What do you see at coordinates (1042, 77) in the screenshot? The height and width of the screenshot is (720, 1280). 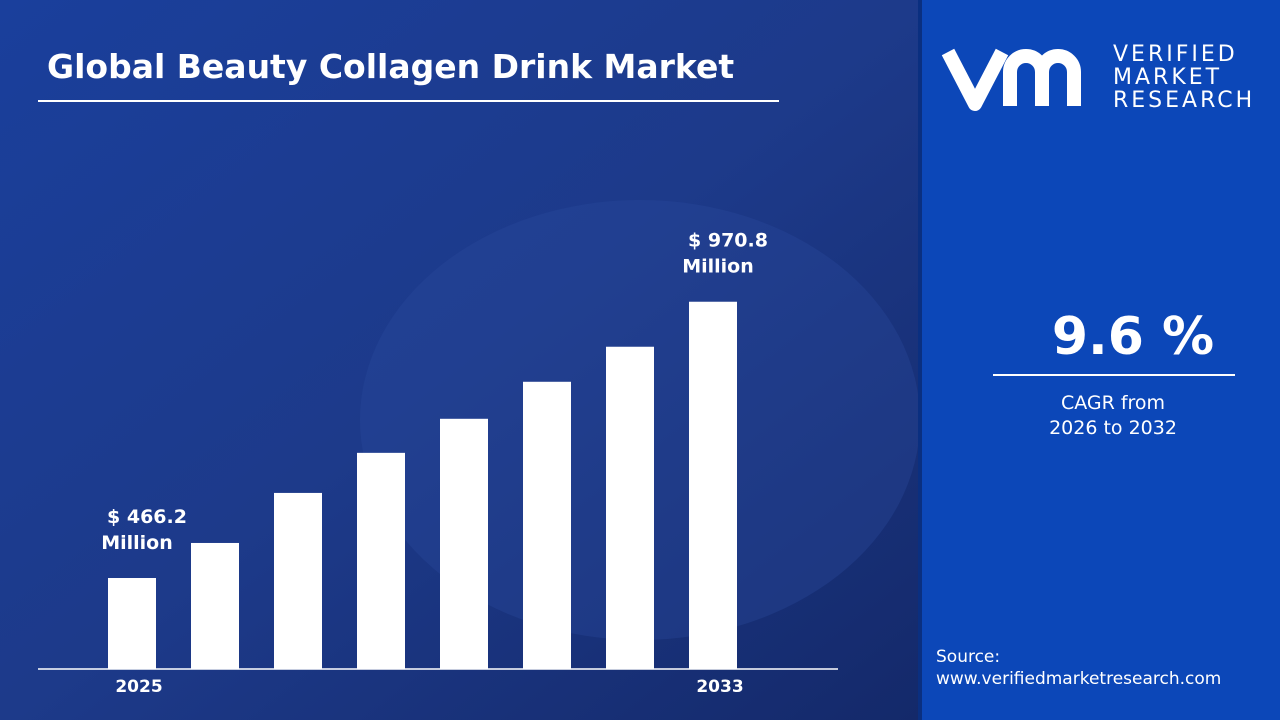 I see `logo-m` at bounding box center [1042, 77].